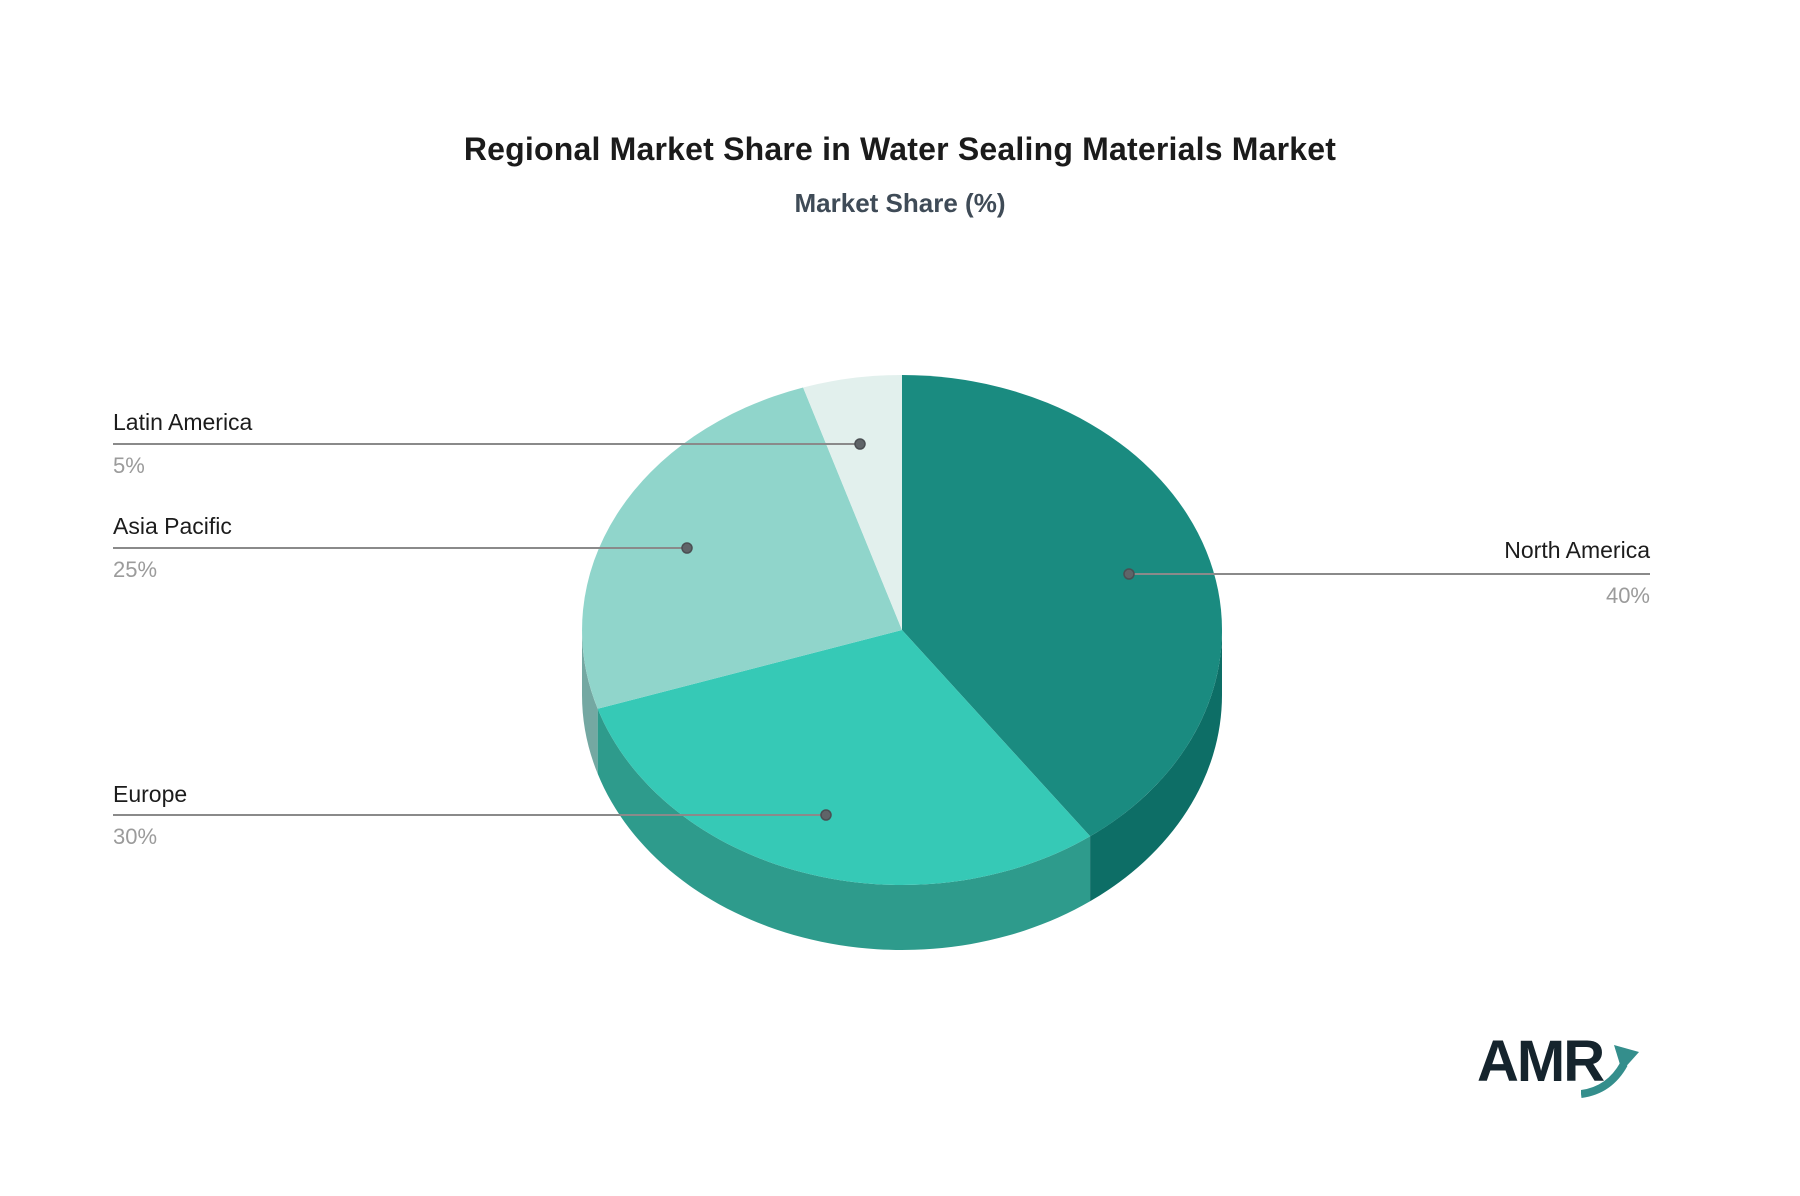 Image resolution: width=1800 pixels, height=1196 pixels. I want to click on label-north-america: North America, so click(1577, 550).